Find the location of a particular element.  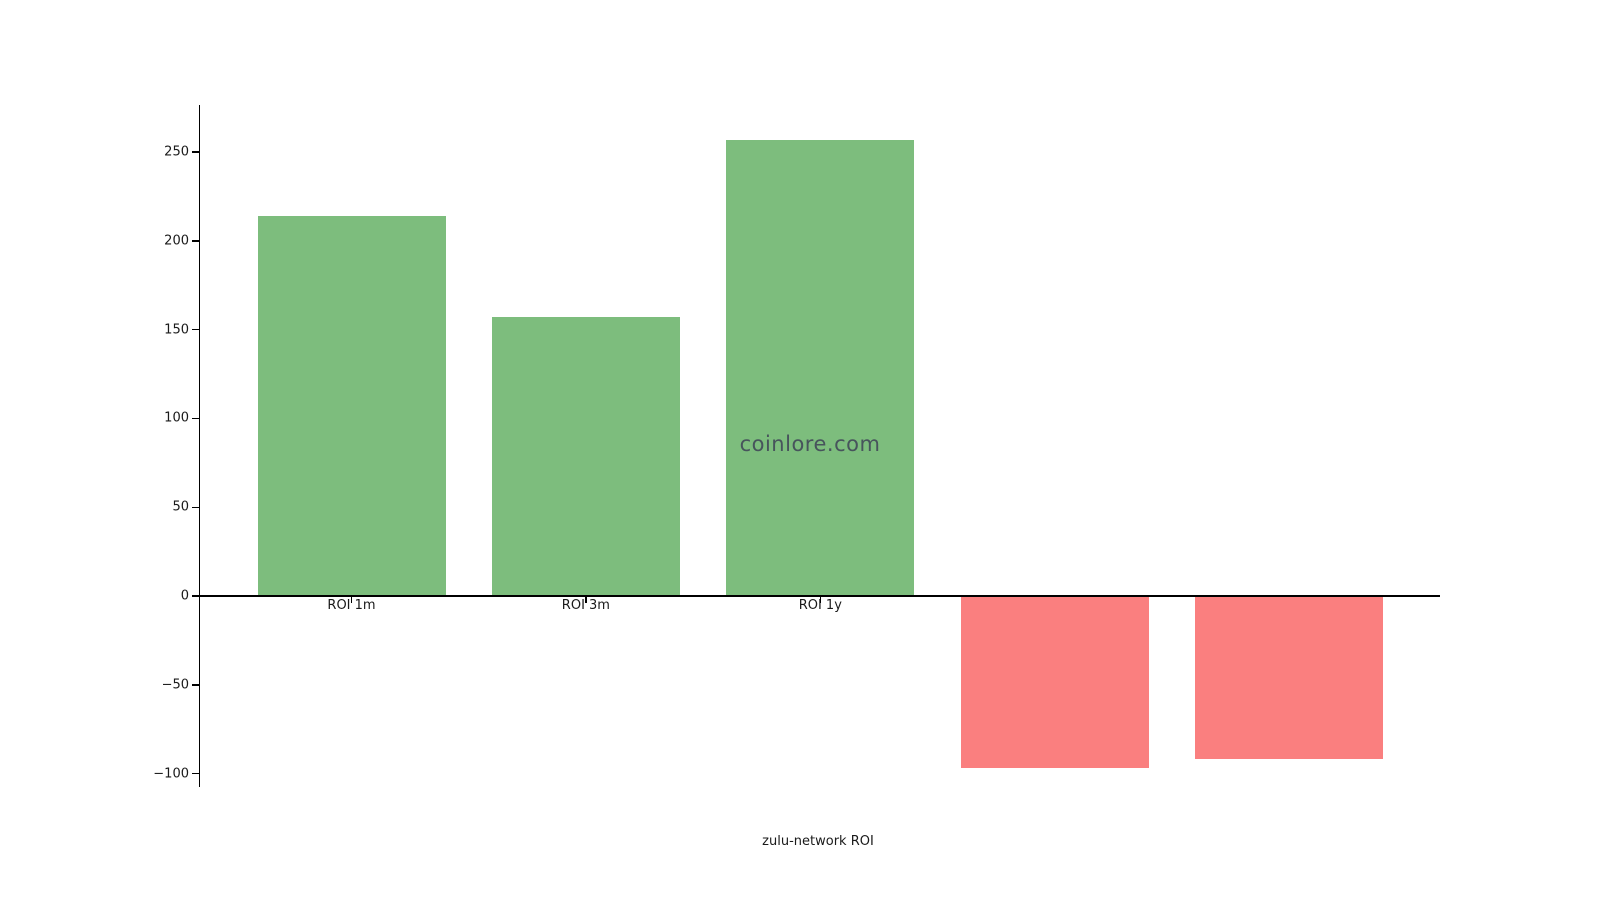

y-tick-label: 0 is located at coordinates (184, 596).